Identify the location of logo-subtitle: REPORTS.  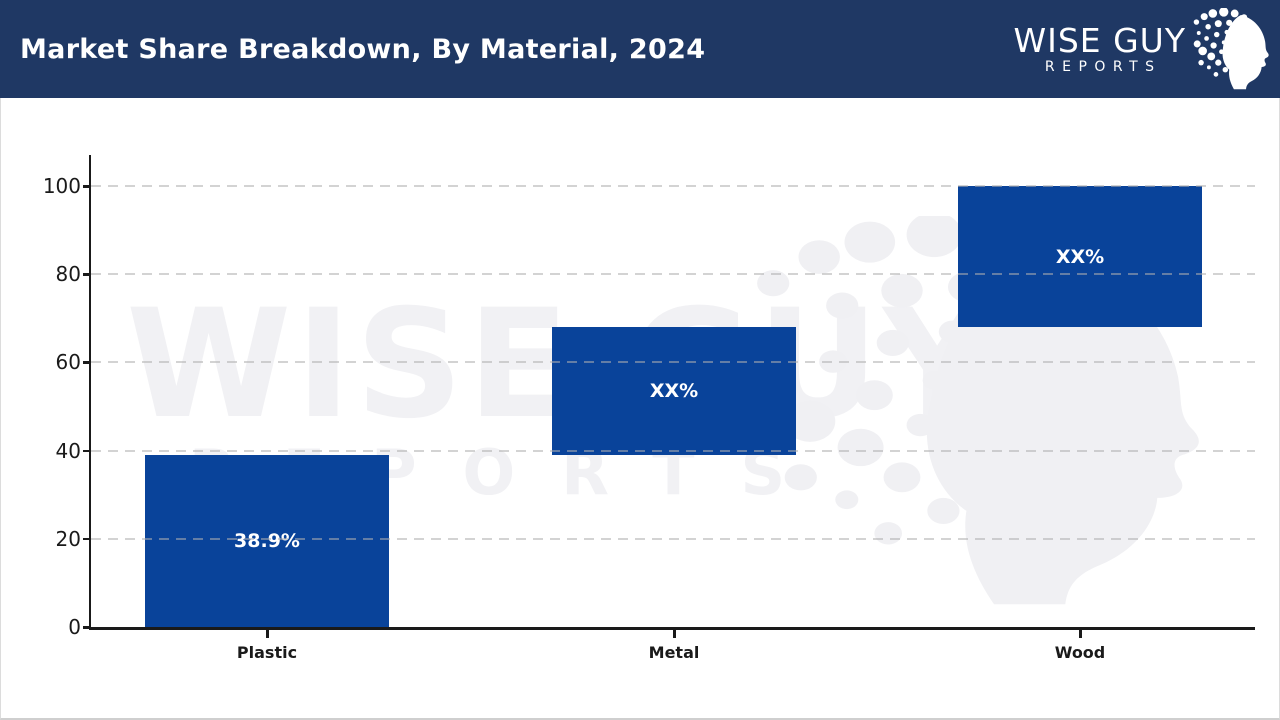
(1103, 67).